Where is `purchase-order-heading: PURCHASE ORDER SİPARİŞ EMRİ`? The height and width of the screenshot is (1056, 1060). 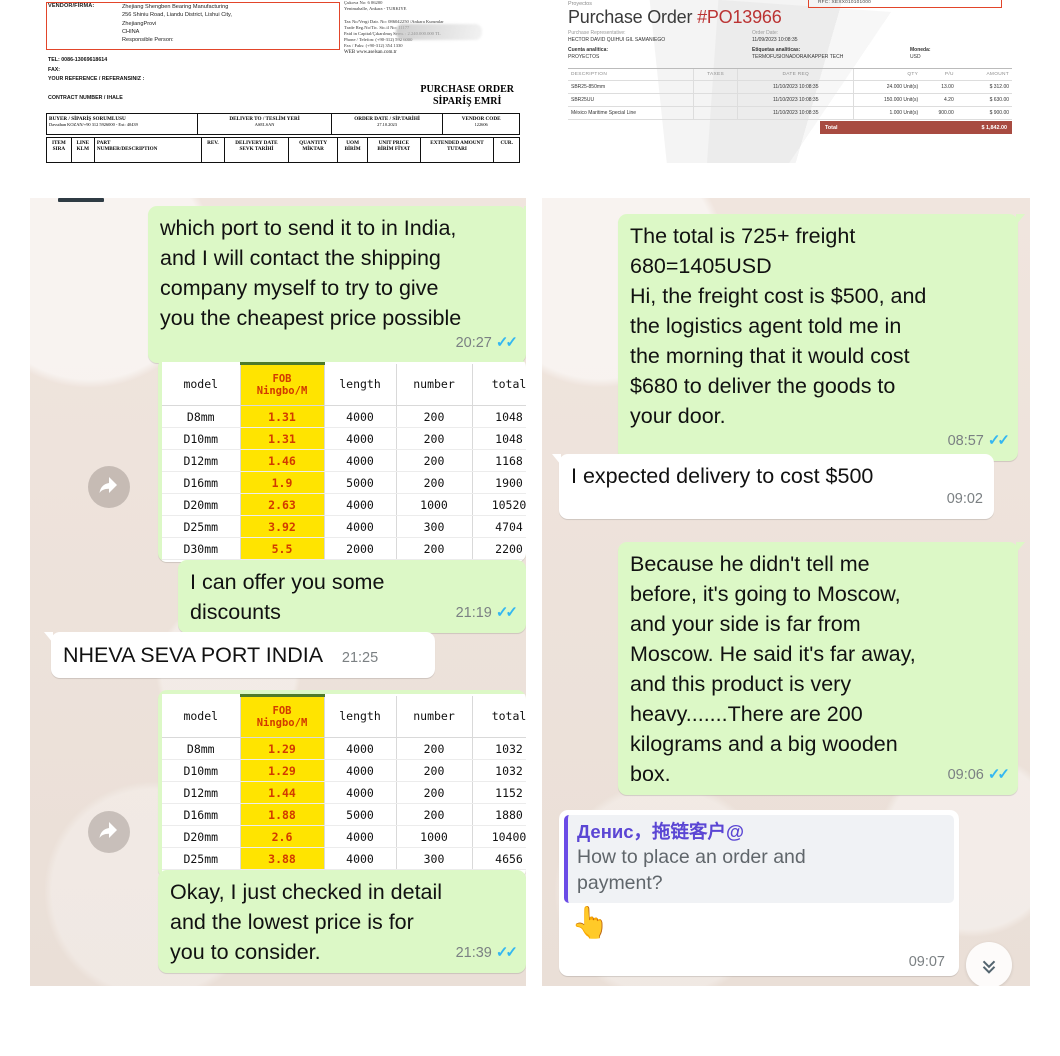 purchase-order-heading: PURCHASE ORDER SİPARİŞ EMRİ is located at coordinates (467, 95).